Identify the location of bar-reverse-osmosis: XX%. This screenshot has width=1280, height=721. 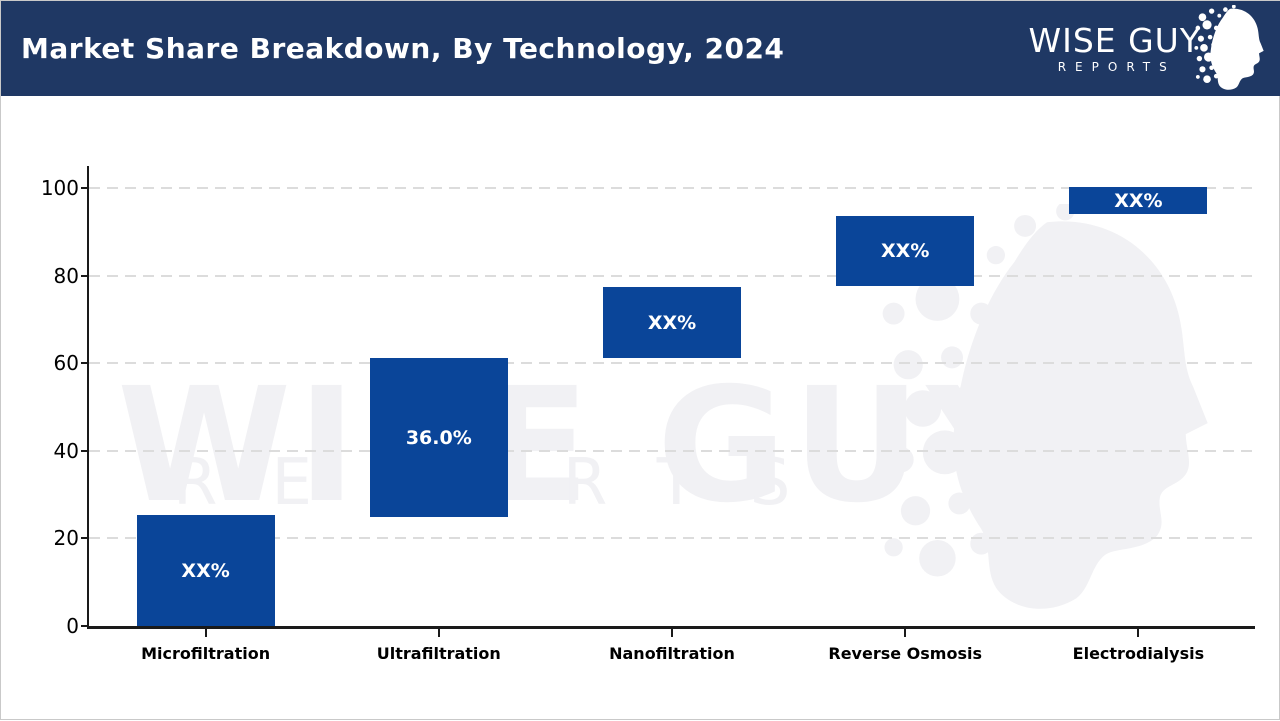
(905, 251).